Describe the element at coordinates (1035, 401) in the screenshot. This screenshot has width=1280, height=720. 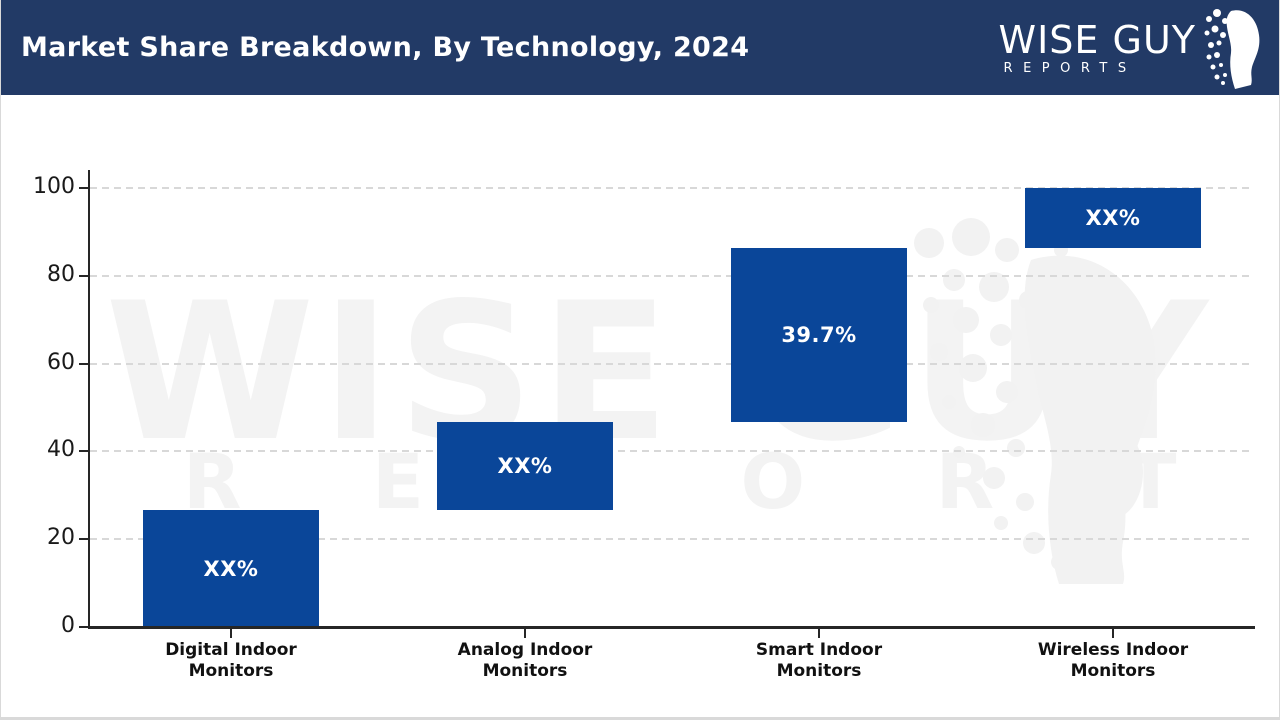
I see `watermark-face-icon` at that location.